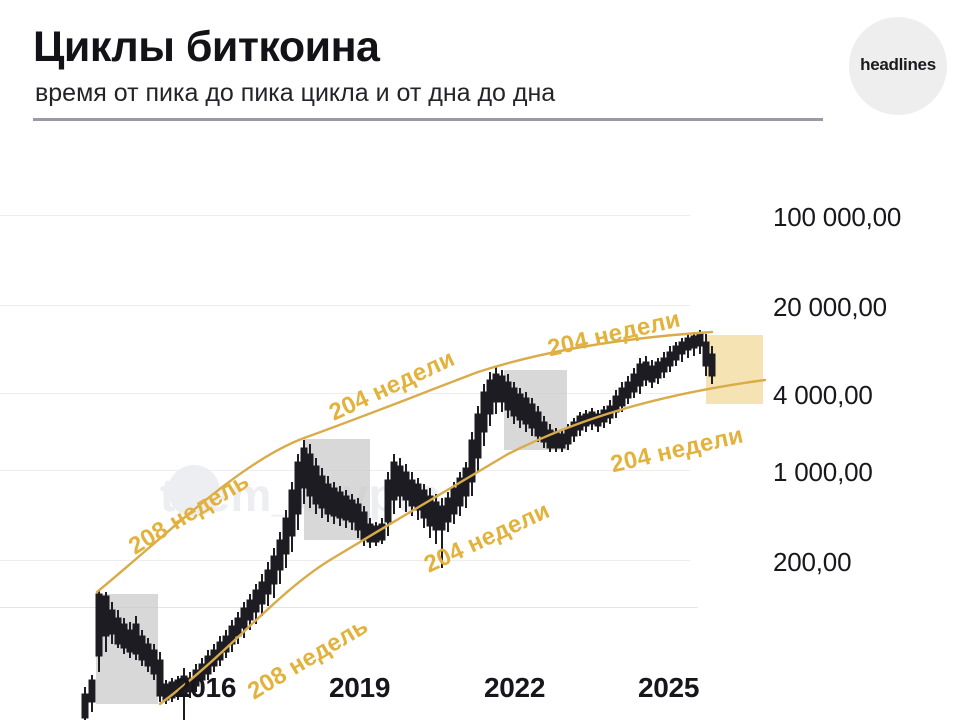 The height and width of the screenshot is (720, 969). What do you see at coordinates (428, 119) in the screenshot?
I see `header-divider` at bounding box center [428, 119].